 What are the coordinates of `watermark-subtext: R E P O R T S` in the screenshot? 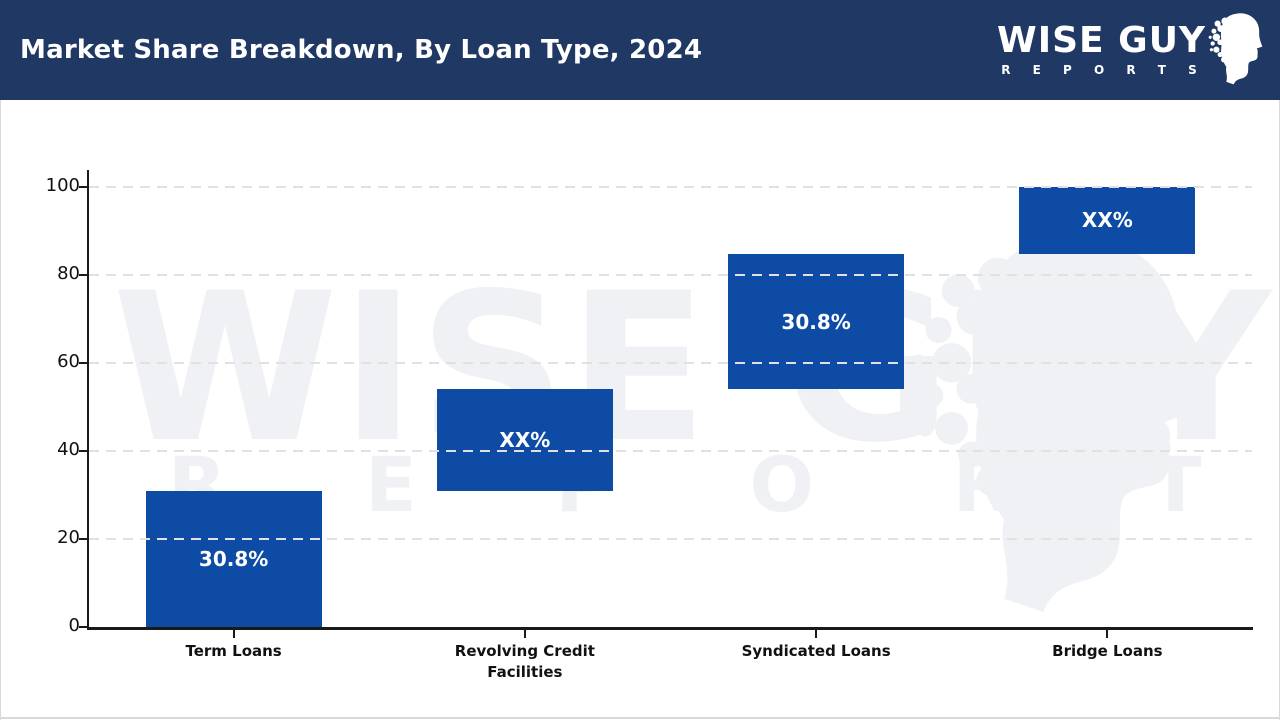 It's located at (724, 484).